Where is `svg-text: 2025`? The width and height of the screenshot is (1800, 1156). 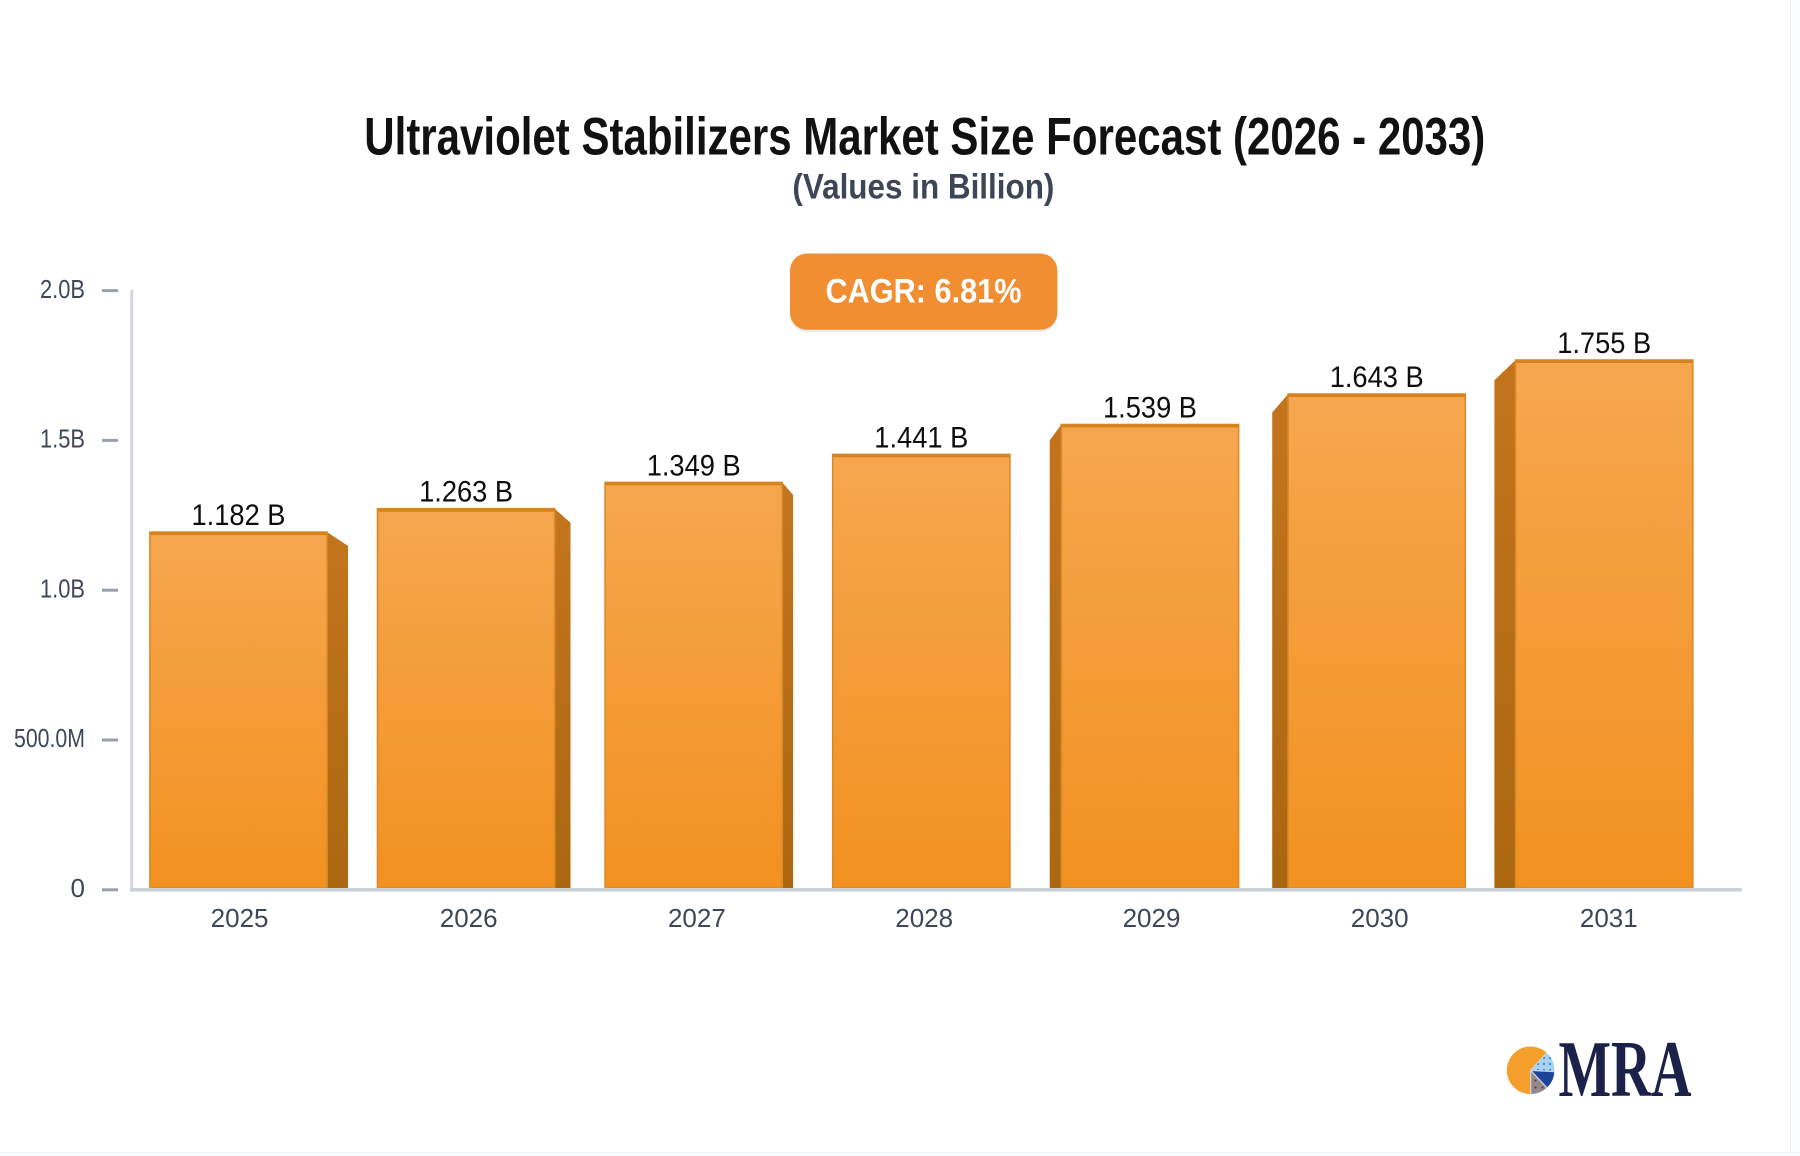 svg-text: 2025 is located at coordinates (240, 918).